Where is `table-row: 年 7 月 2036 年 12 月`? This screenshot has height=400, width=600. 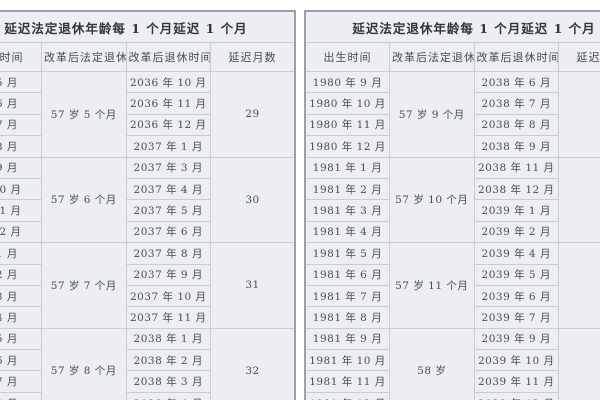
table-row: 年 7 月 2036 年 12 月 is located at coordinates (147, 125).